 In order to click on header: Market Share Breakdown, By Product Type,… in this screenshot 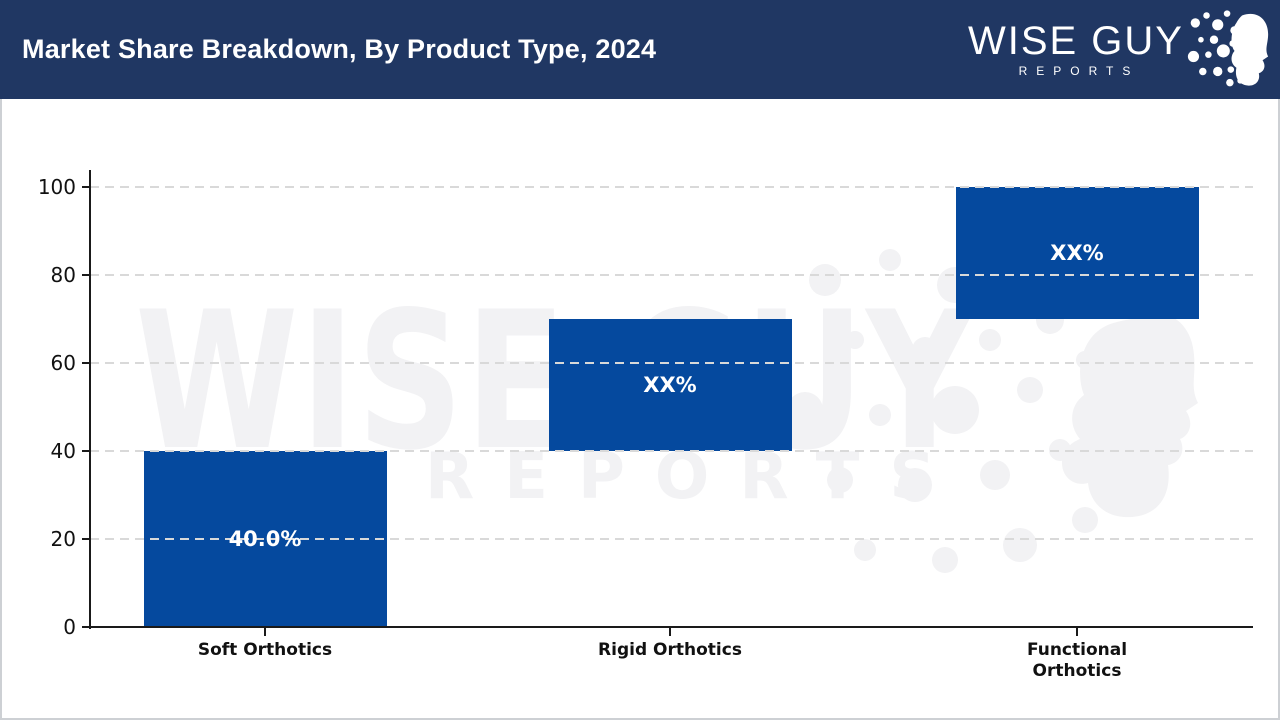, I will do `click(640, 49)`.